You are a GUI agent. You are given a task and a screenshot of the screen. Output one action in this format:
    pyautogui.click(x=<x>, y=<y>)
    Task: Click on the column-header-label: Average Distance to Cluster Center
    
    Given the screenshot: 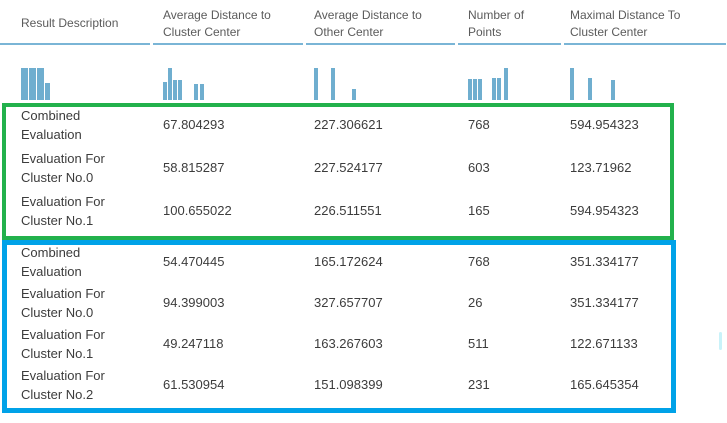 What is the action you would take?
    pyautogui.click(x=217, y=23)
    